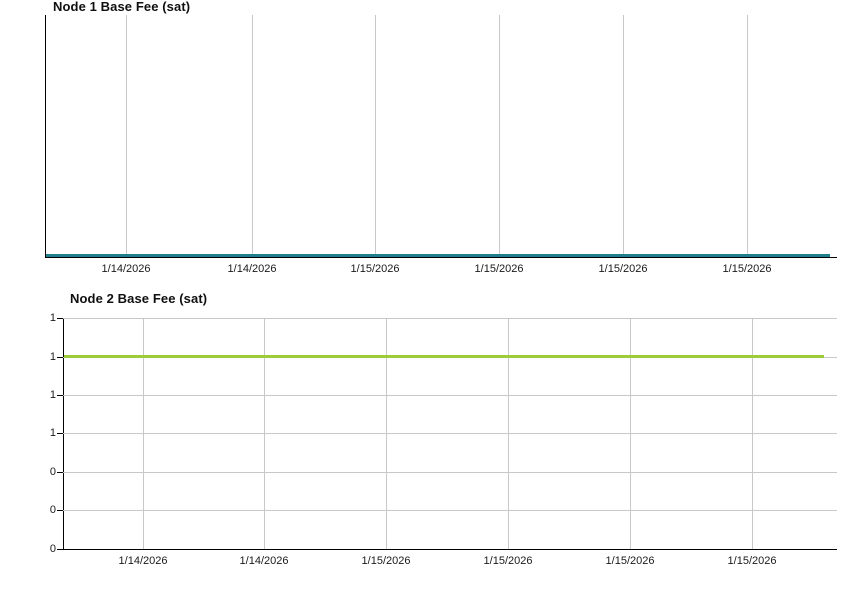  I want to click on series-line-node-2-base-fee, so click(444, 356).